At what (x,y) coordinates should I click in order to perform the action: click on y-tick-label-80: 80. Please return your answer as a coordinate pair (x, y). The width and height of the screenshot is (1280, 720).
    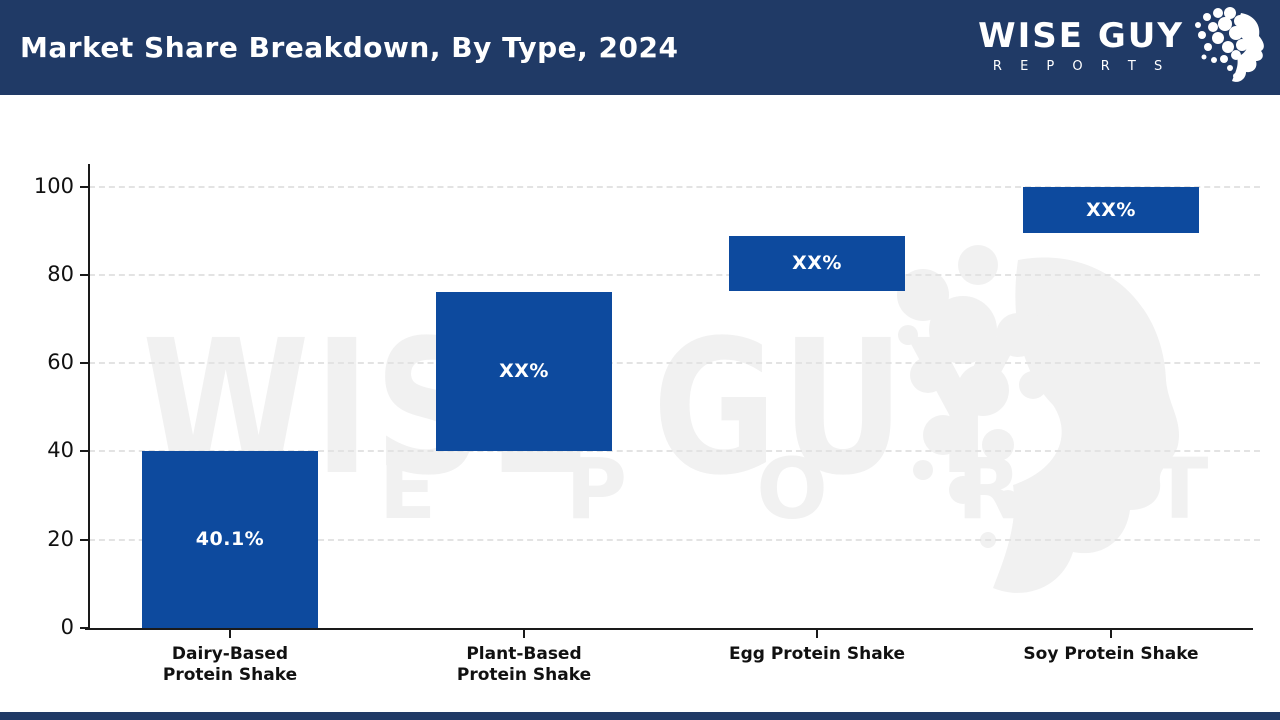
    Looking at the image, I should click on (60, 273).